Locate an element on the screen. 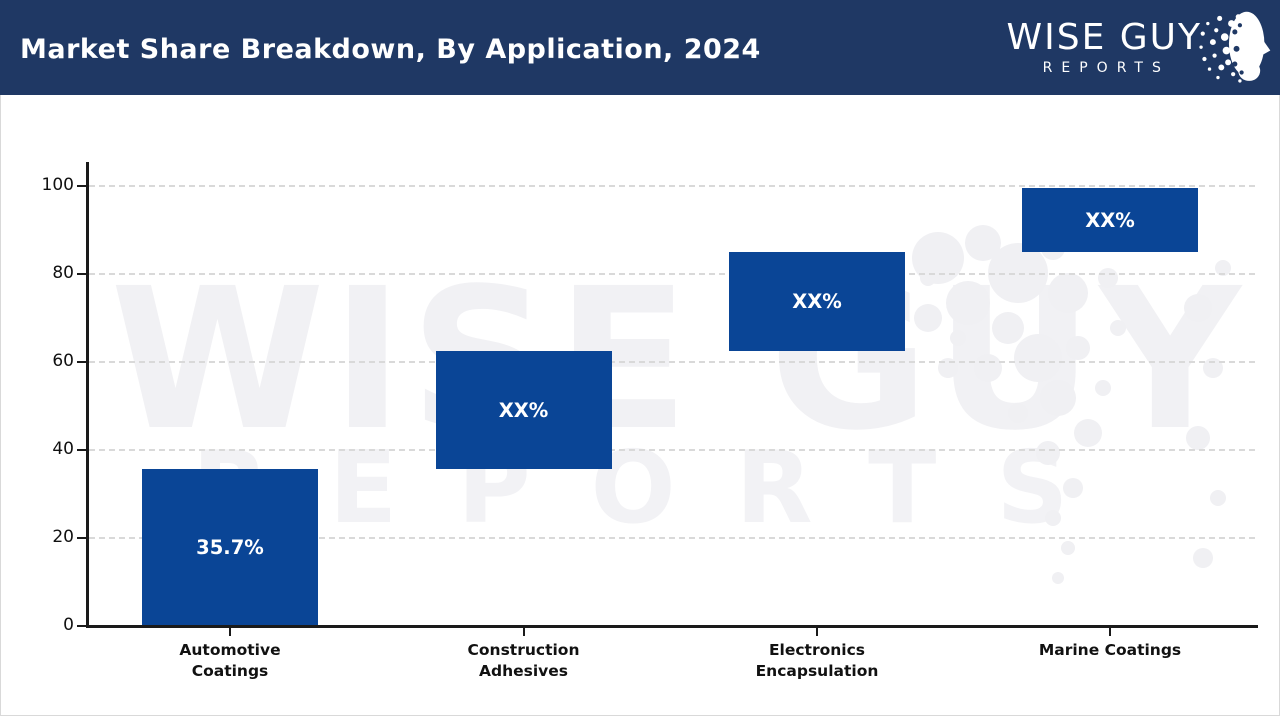 The width and height of the screenshot is (1280, 720). head-silhouette-icon is located at coordinates (1235, 47).